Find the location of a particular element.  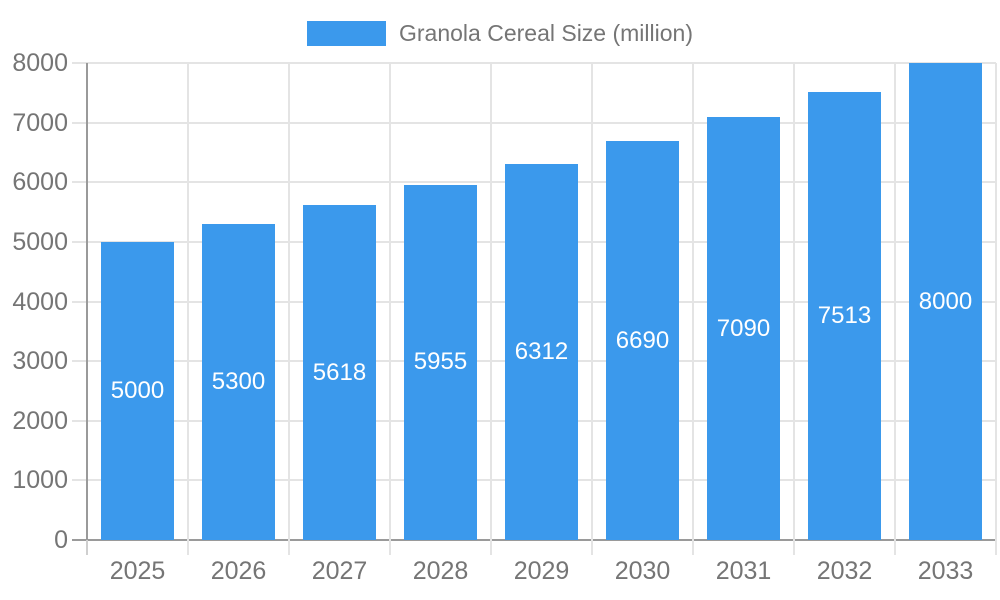

x-axis-line is located at coordinates (534, 540).